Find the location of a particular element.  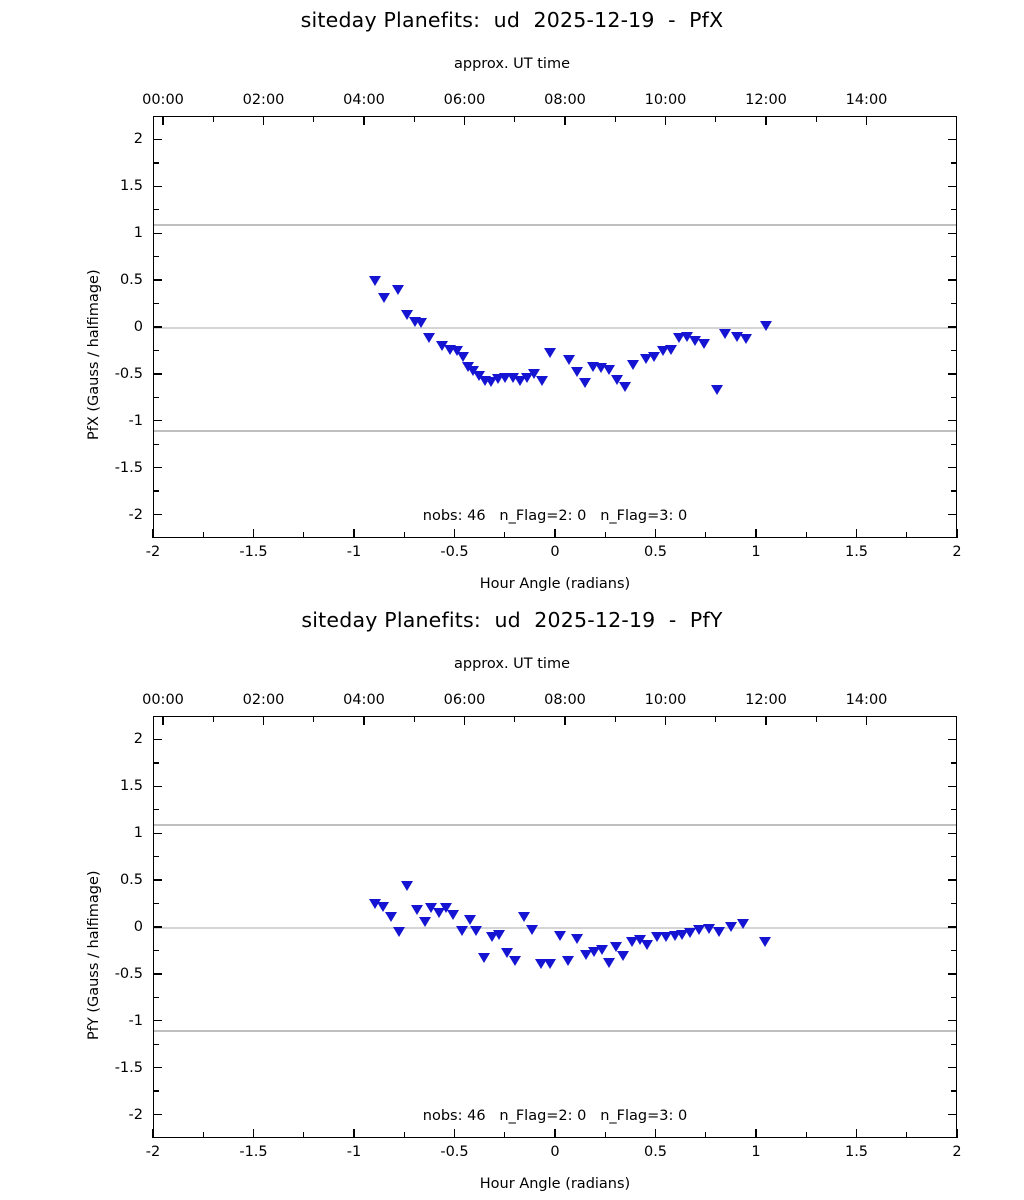

y-tick-label-pfy: -0.5 is located at coordinates (128, 973).